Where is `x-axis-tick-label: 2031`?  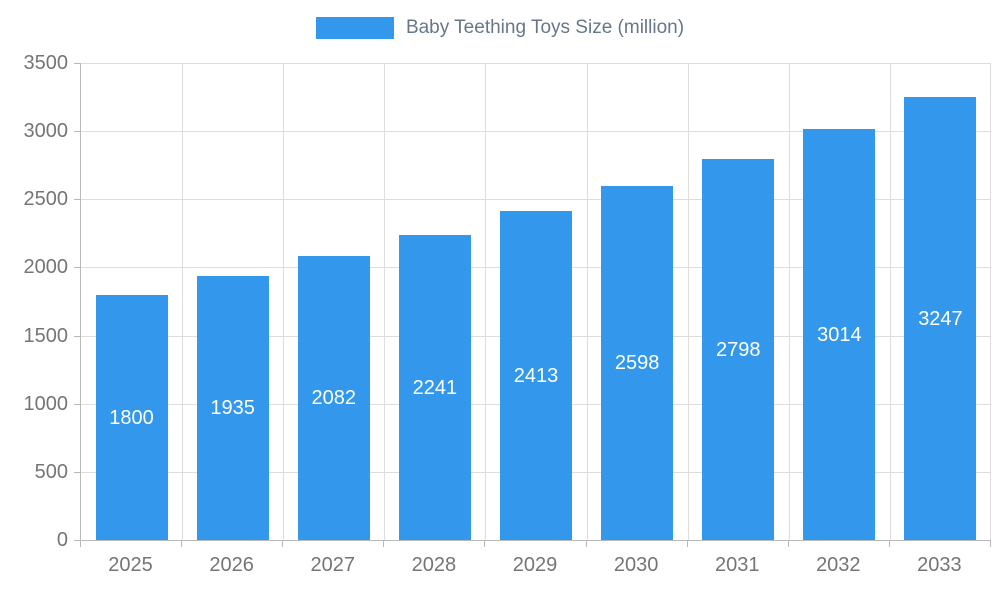
x-axis-tick-label: 2031 is located at coordinates (737, 565).